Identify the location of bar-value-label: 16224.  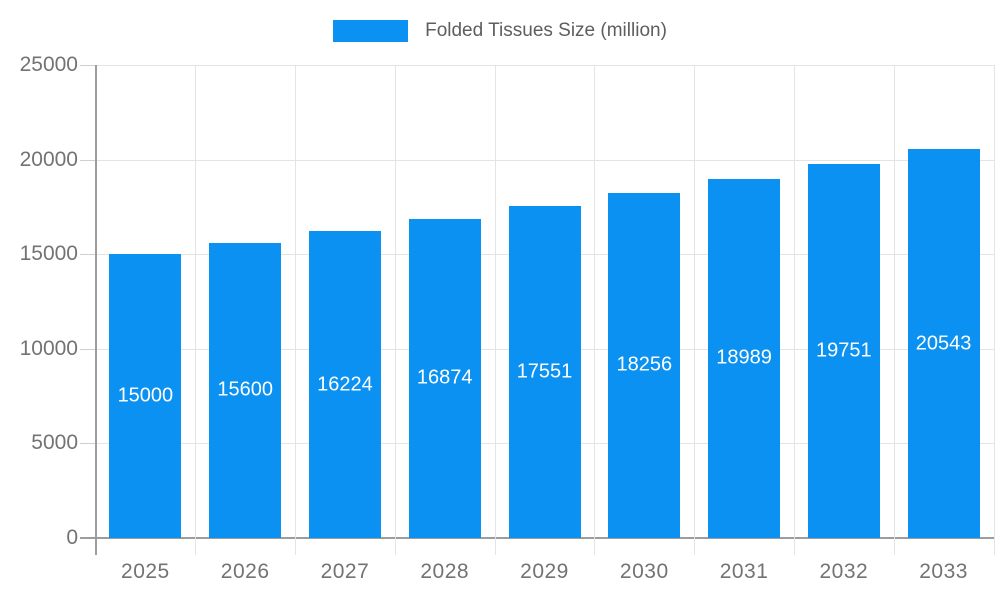
(345, 384).